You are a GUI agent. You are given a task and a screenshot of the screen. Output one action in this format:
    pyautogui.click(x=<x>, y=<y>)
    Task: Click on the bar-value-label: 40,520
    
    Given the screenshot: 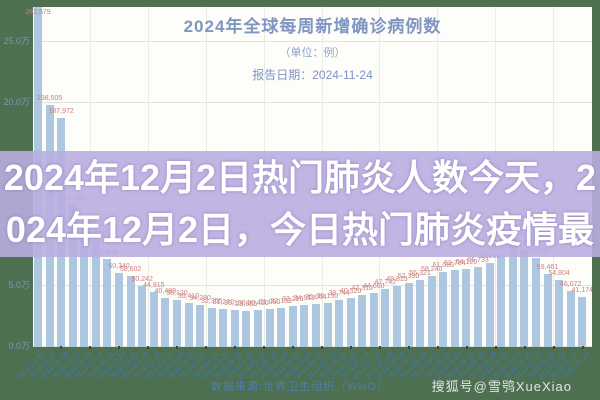 What is the action you would take?
    pyautogui.click(x=350, y=291)
    